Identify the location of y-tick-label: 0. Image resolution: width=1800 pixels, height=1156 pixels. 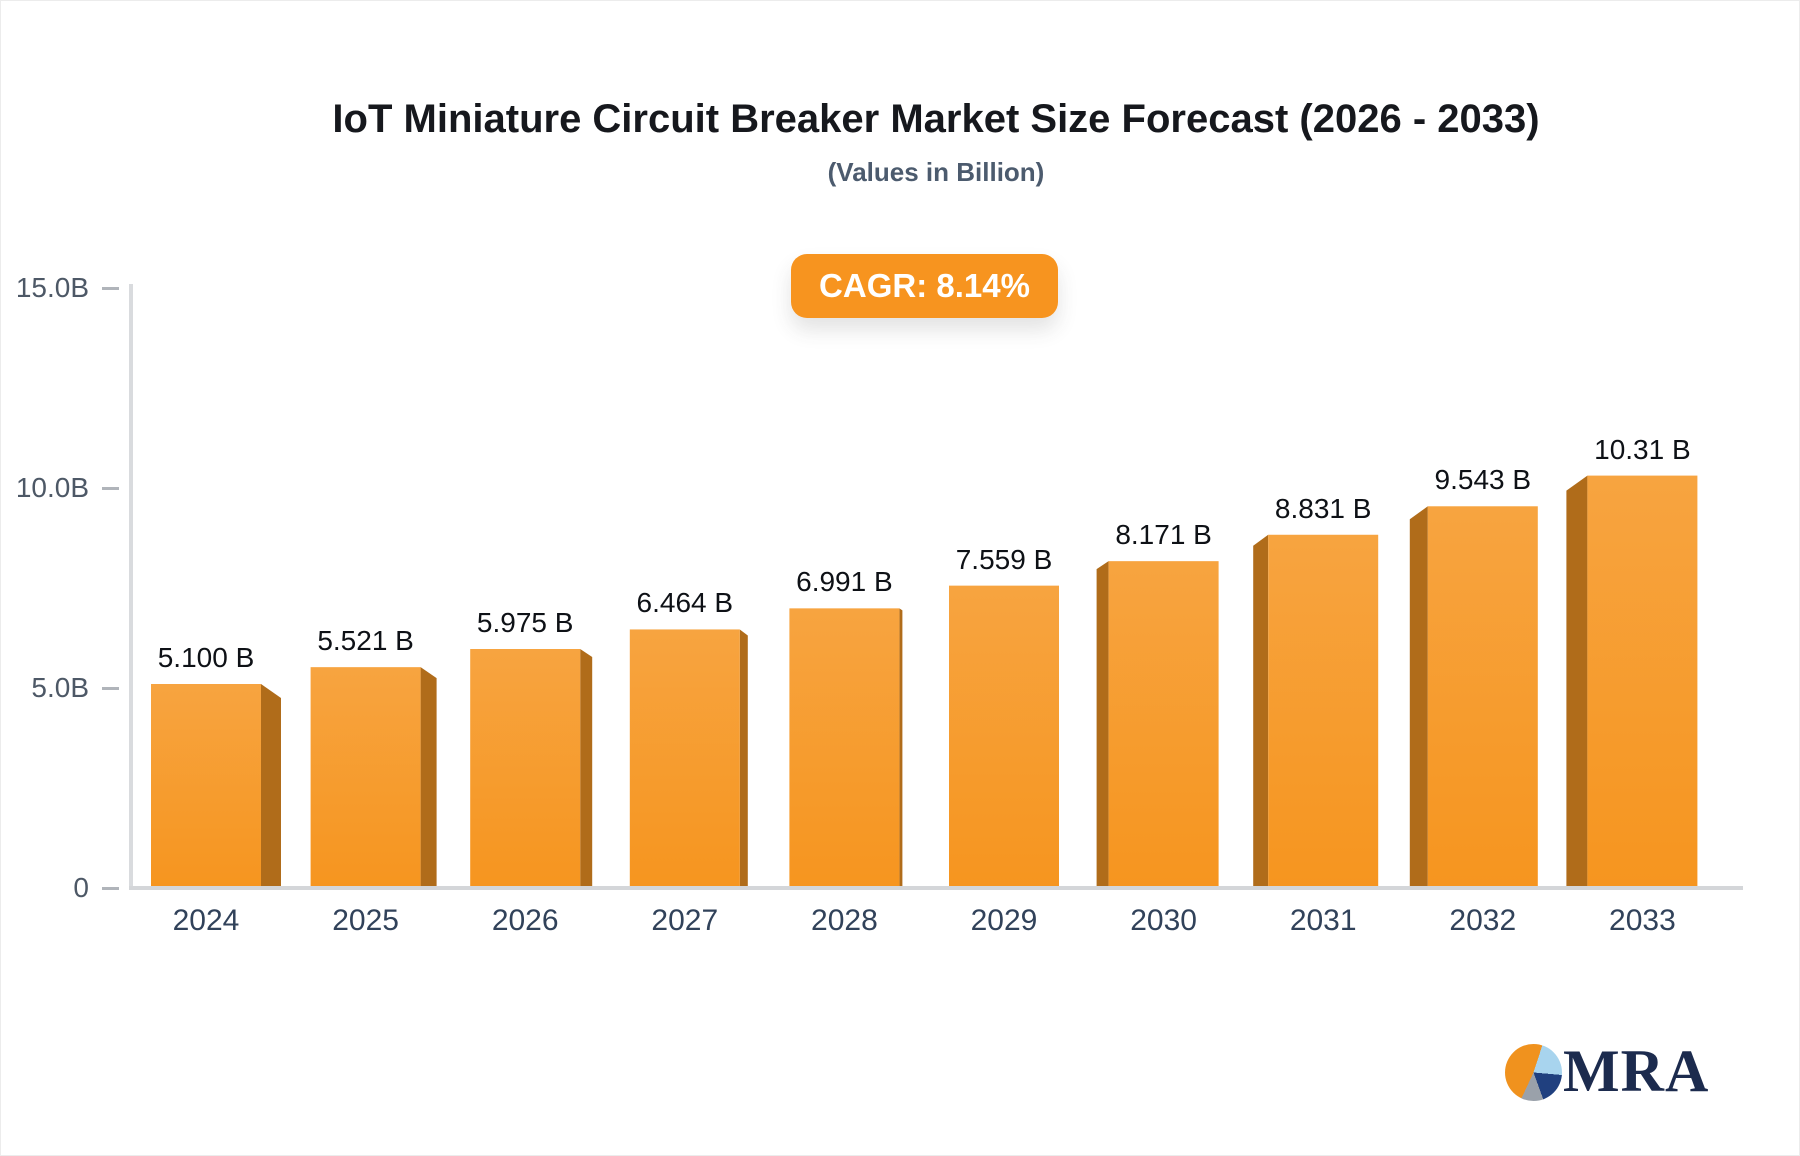
(81, 887).